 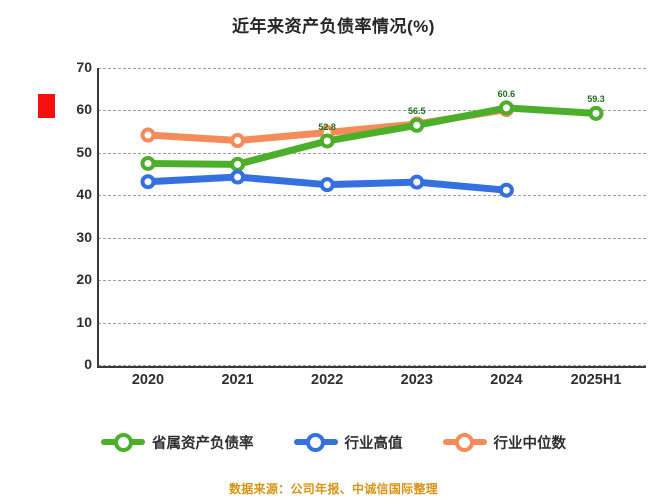 I want to click on chart-legend: 省属资产负债率 行业高值 行业中位数, so click(x=333, y=442).